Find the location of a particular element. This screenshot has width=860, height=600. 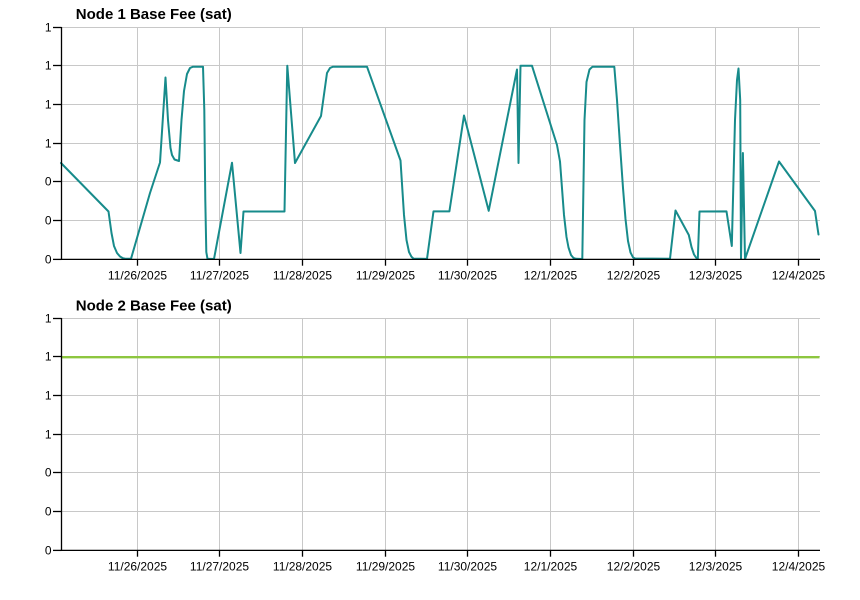

svg-text: Node 2 Base Fee (sat) is located at coordinates (154, 305).